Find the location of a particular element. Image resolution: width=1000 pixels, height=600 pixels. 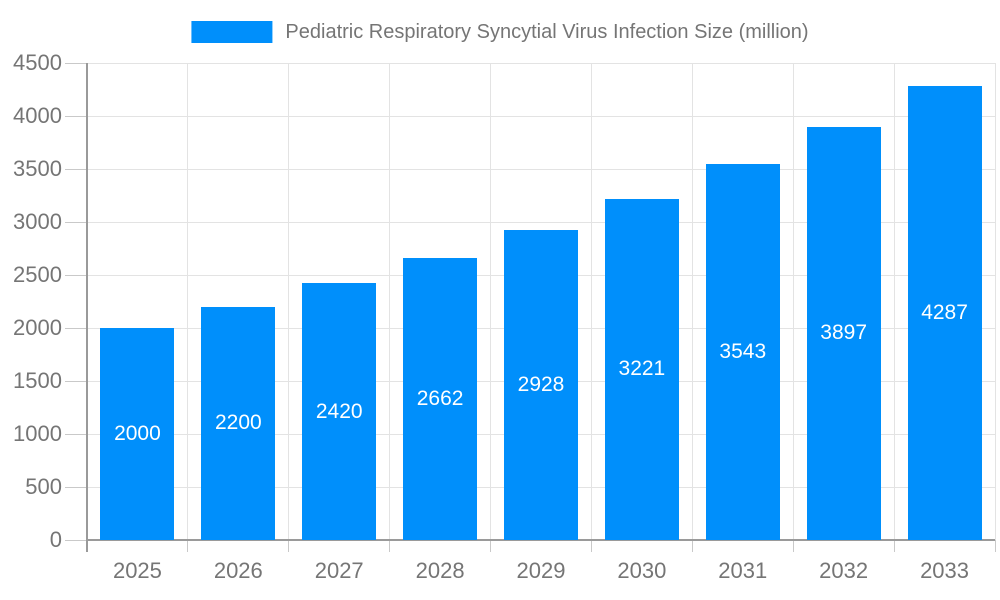

y-axis-line is located at coordinates (87, 307).